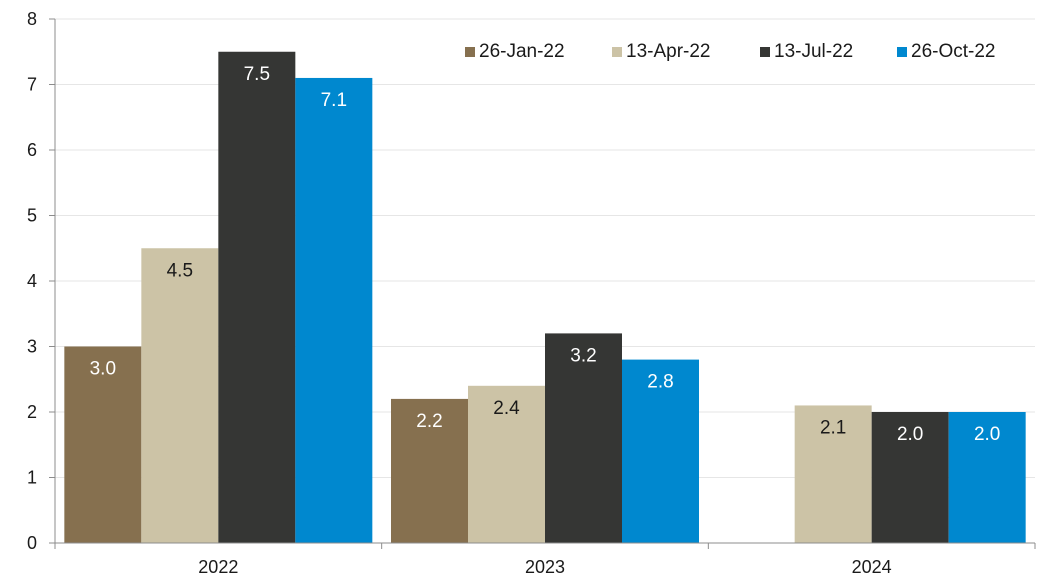  Describe the element at coordinates (32, 281) in the screenshot. I see `y-tick-label: 4` at that location.